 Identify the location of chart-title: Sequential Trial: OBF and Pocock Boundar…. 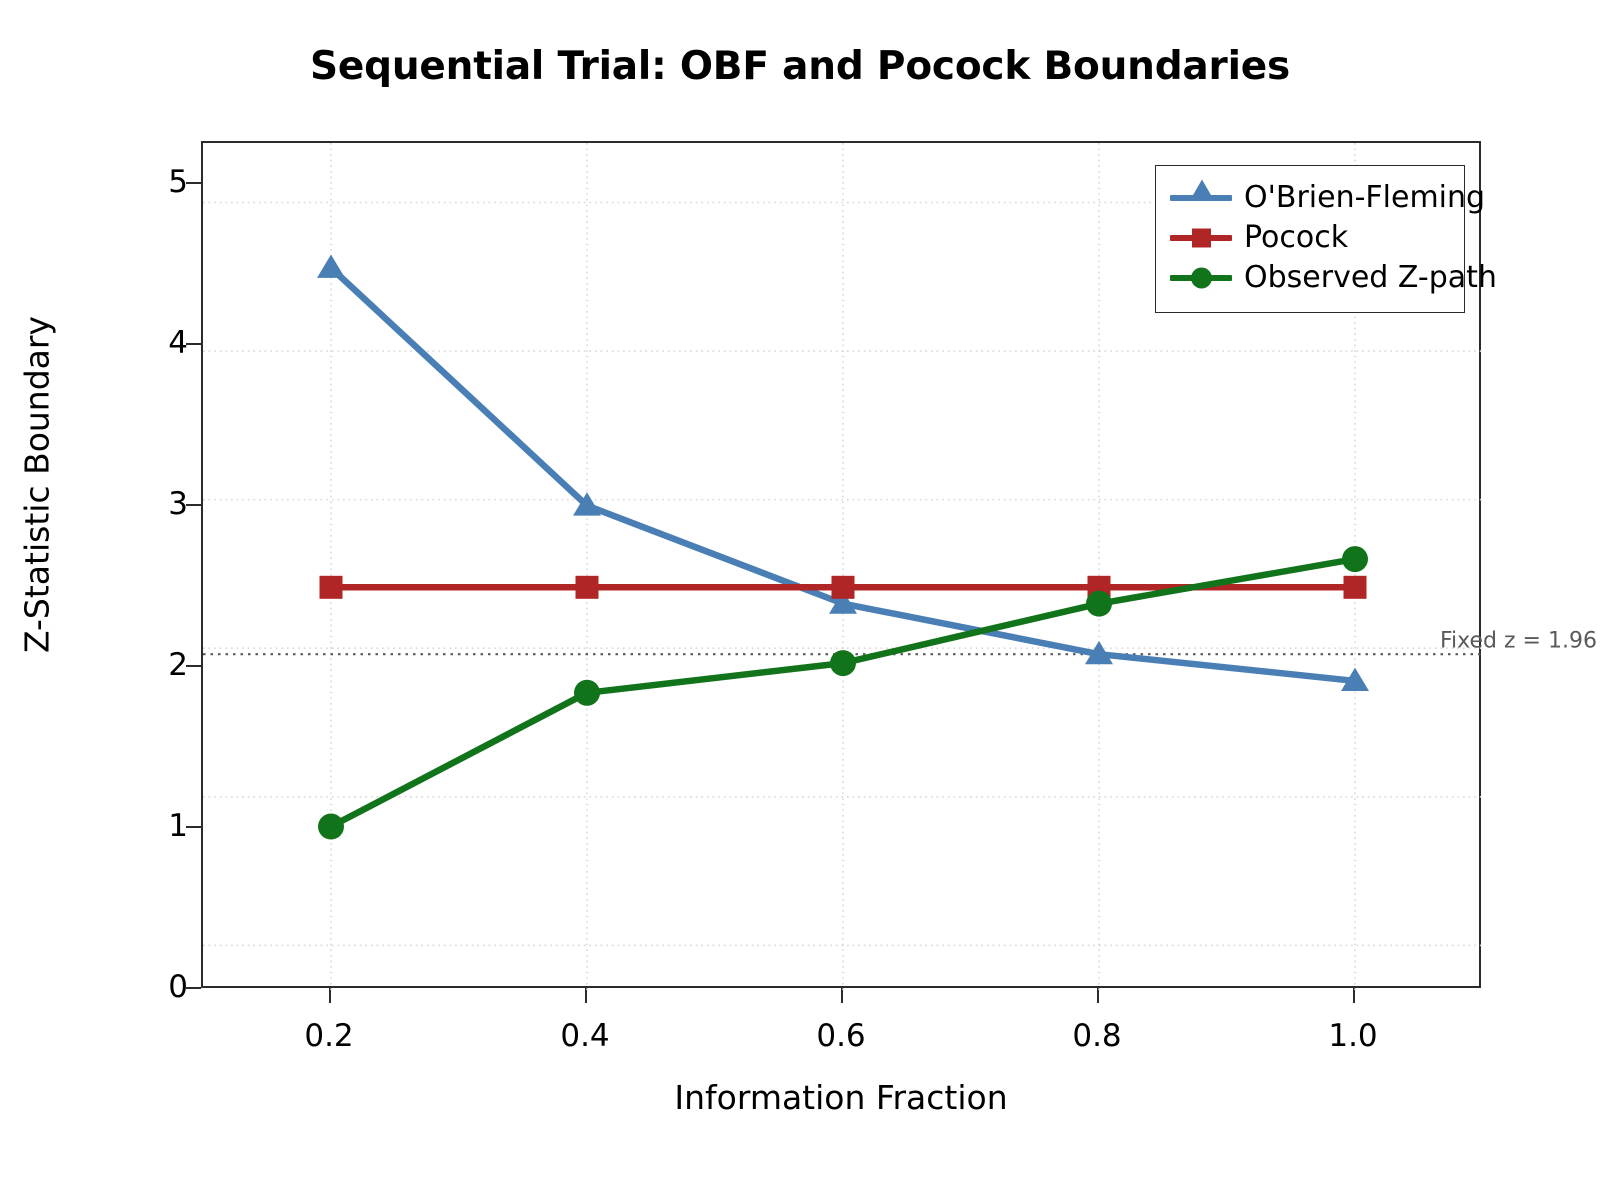
(800, 66).